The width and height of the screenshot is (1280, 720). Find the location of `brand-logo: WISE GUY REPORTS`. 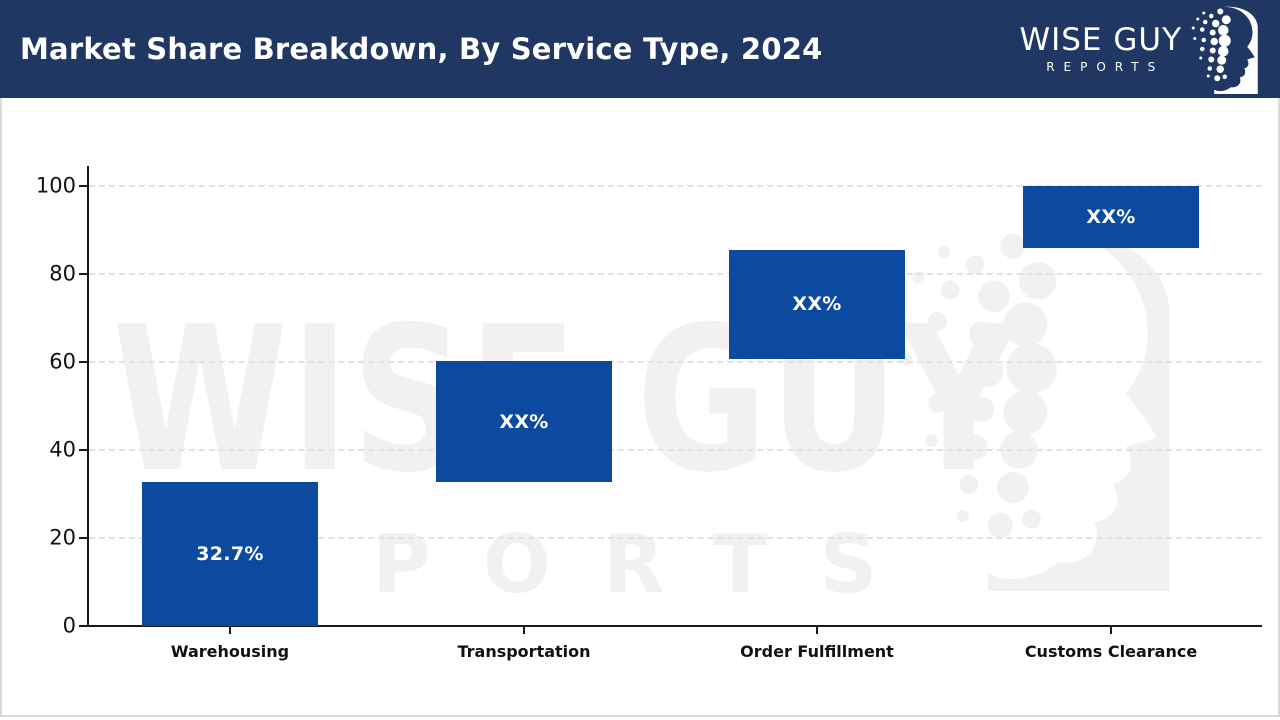

brand-logo: WISE GUY REPORTS is located at coordinates (1145, 49).